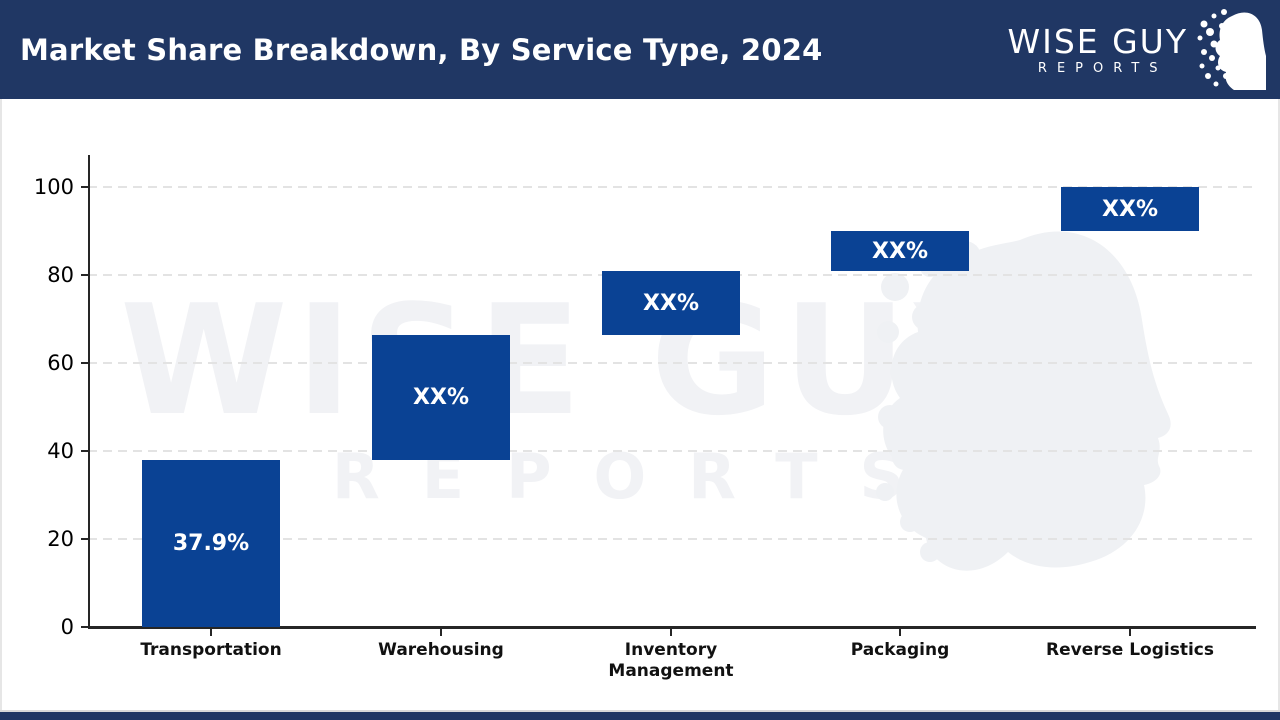 The image size is (1280, 720). What do you see at coordinates (1230, 50) in the screenshot?
I see `logo-face-icon` at bounding box center [1230, 50].